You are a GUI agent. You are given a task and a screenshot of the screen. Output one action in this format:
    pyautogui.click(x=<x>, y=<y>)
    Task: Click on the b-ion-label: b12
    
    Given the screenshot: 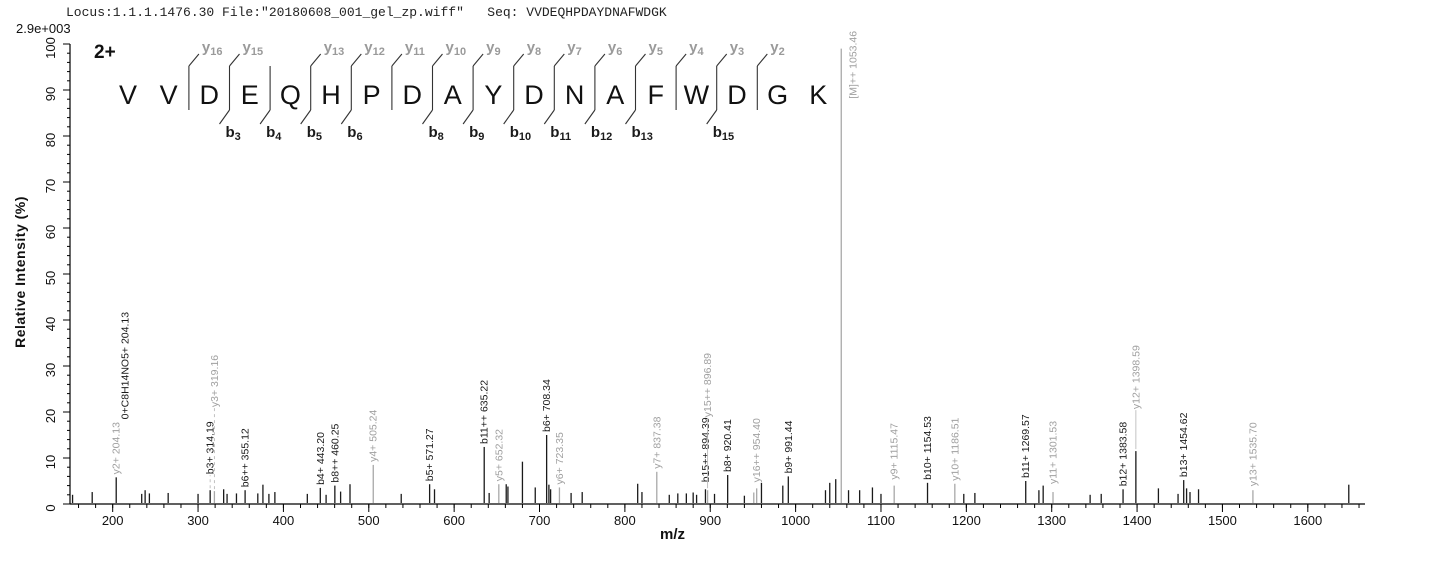 What is the action you would take?
    pyautogui.click(x=601, y=133)
    